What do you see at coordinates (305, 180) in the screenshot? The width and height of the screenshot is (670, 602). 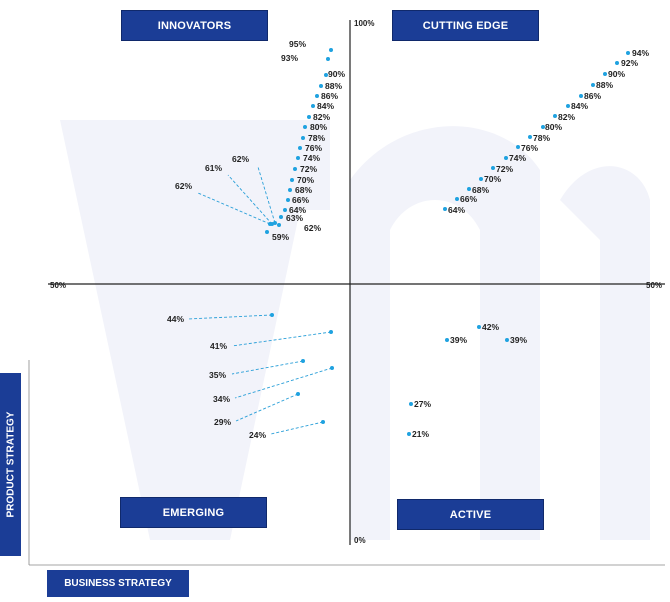 I see `data-label: 70%` at bounding box center [305, 180].